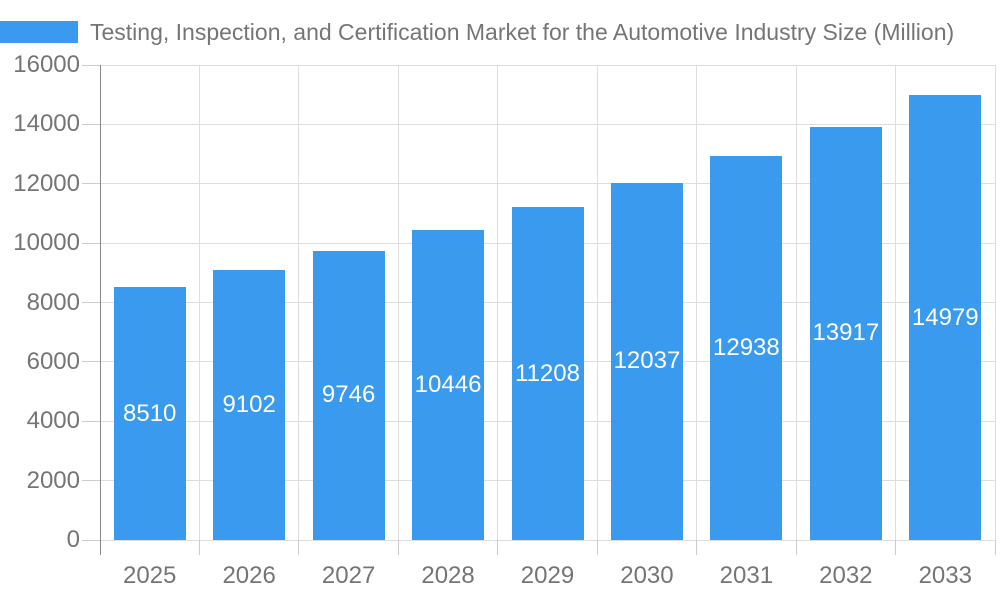  What do you see at coordinates (846, 575) in the screenshot?
I see `x-axis-label: 2032` at bounding box center [846, 575].